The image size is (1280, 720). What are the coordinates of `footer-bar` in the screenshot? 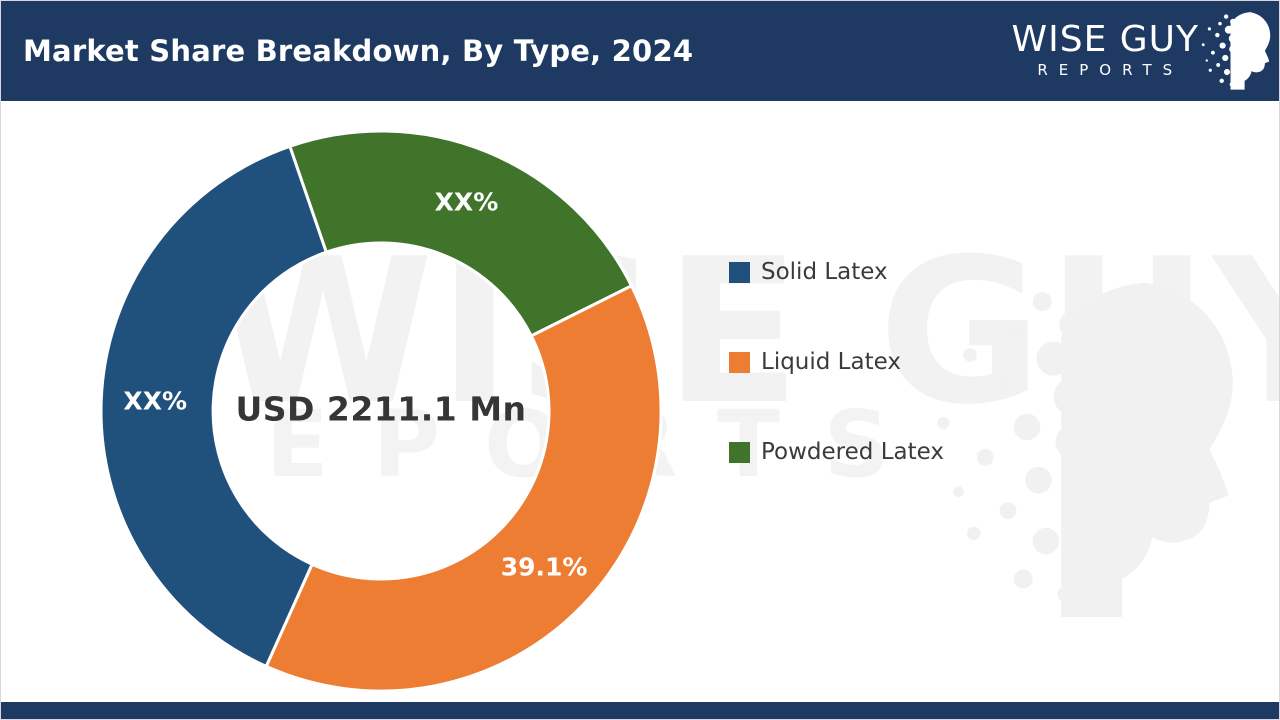 It's located at (640, 710).